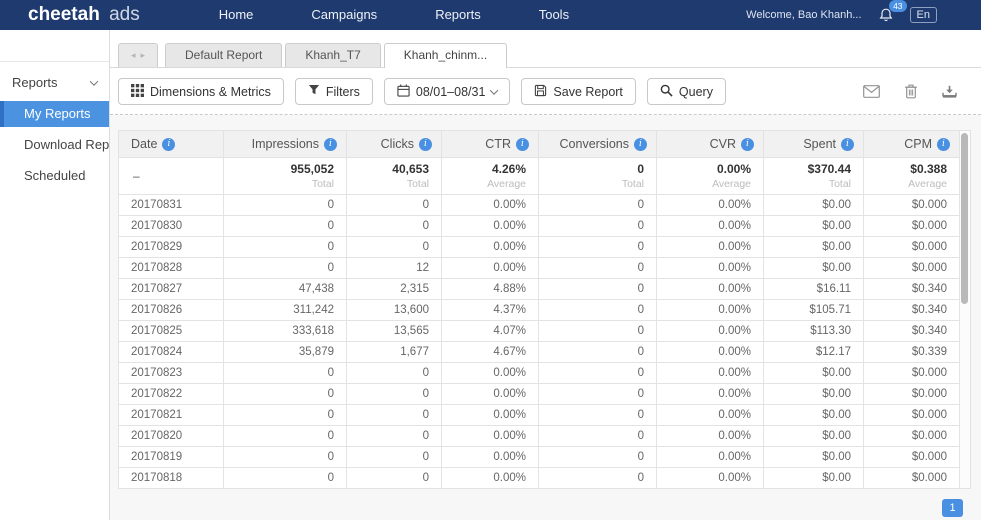 The width and height of the screenshot is (981, 520). What do you see at coordinates (911, 352) in the screenshot?
I see `value-cell: $0.339` at bounding box center [911, 352].